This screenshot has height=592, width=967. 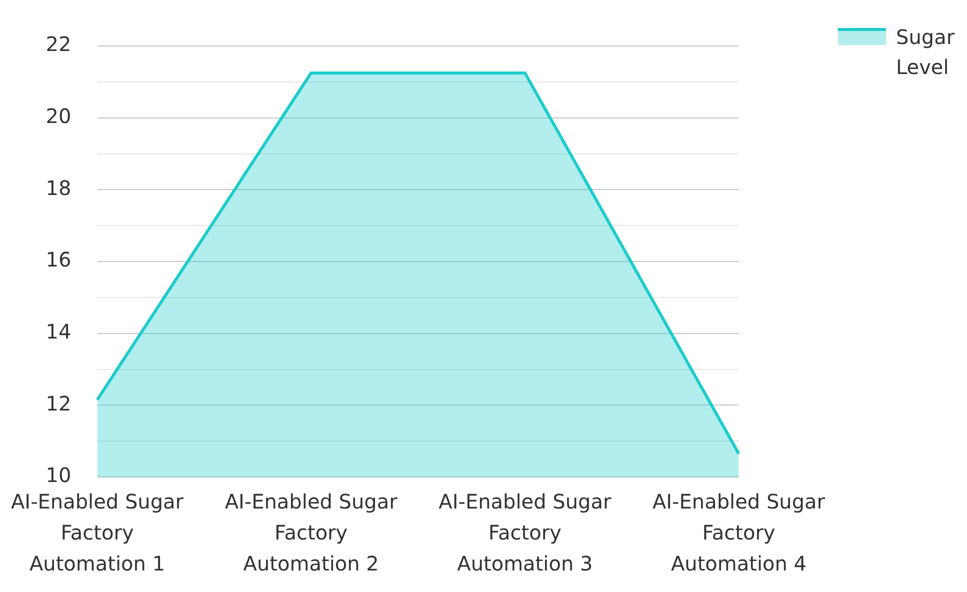 What do you see at coordinates (59, 44) in the screenshot?
I see `y-tick-label: 22` at bounding box center [59, 44].